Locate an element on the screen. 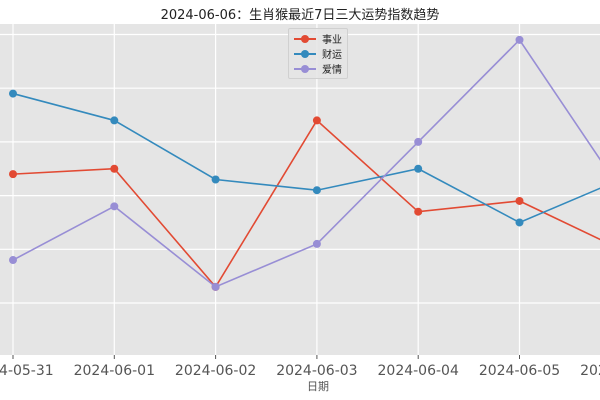  x-tick-label: 2024-06-05 is located at coordinates (519, 371).